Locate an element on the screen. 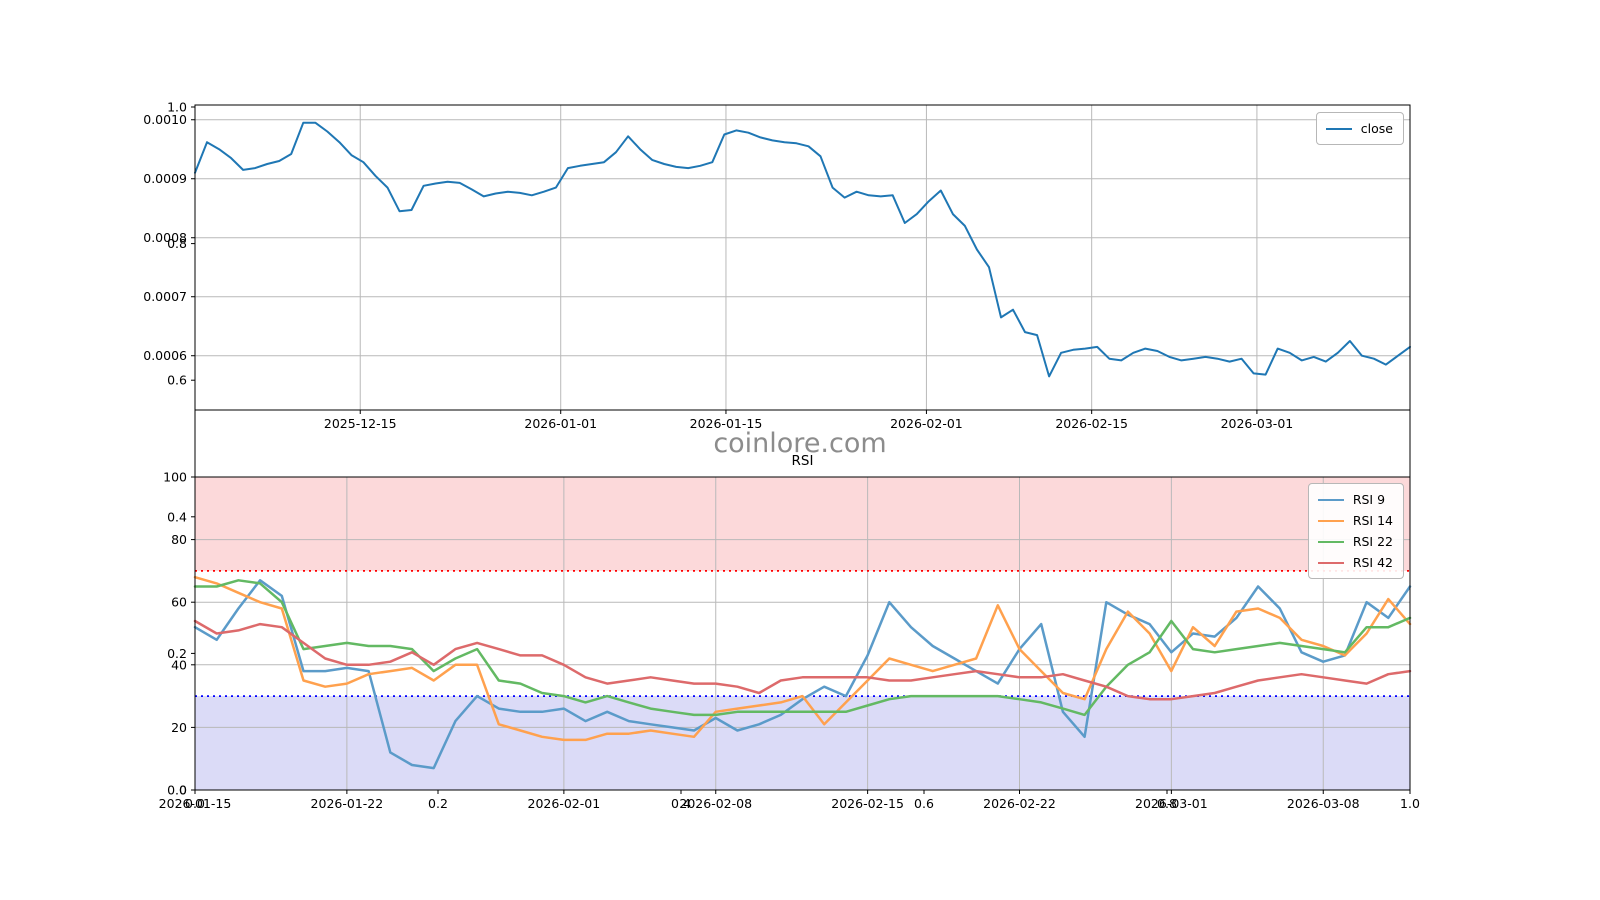 Image resolution: width=1600 pixels, height=900 pixels. phantom-x-tick-label: 0.4 is located at coordinates (681, 803).